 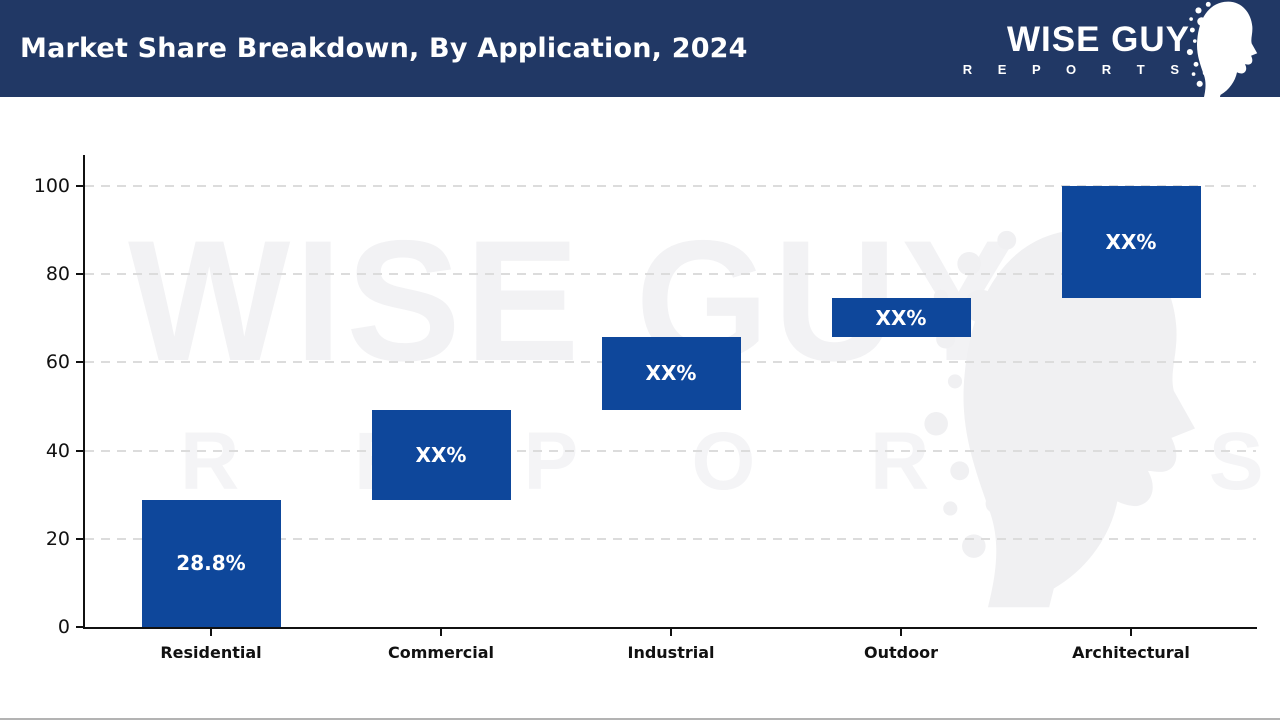 I want to click on bar-value-label: 28.8%, so click(x=211, y=563).